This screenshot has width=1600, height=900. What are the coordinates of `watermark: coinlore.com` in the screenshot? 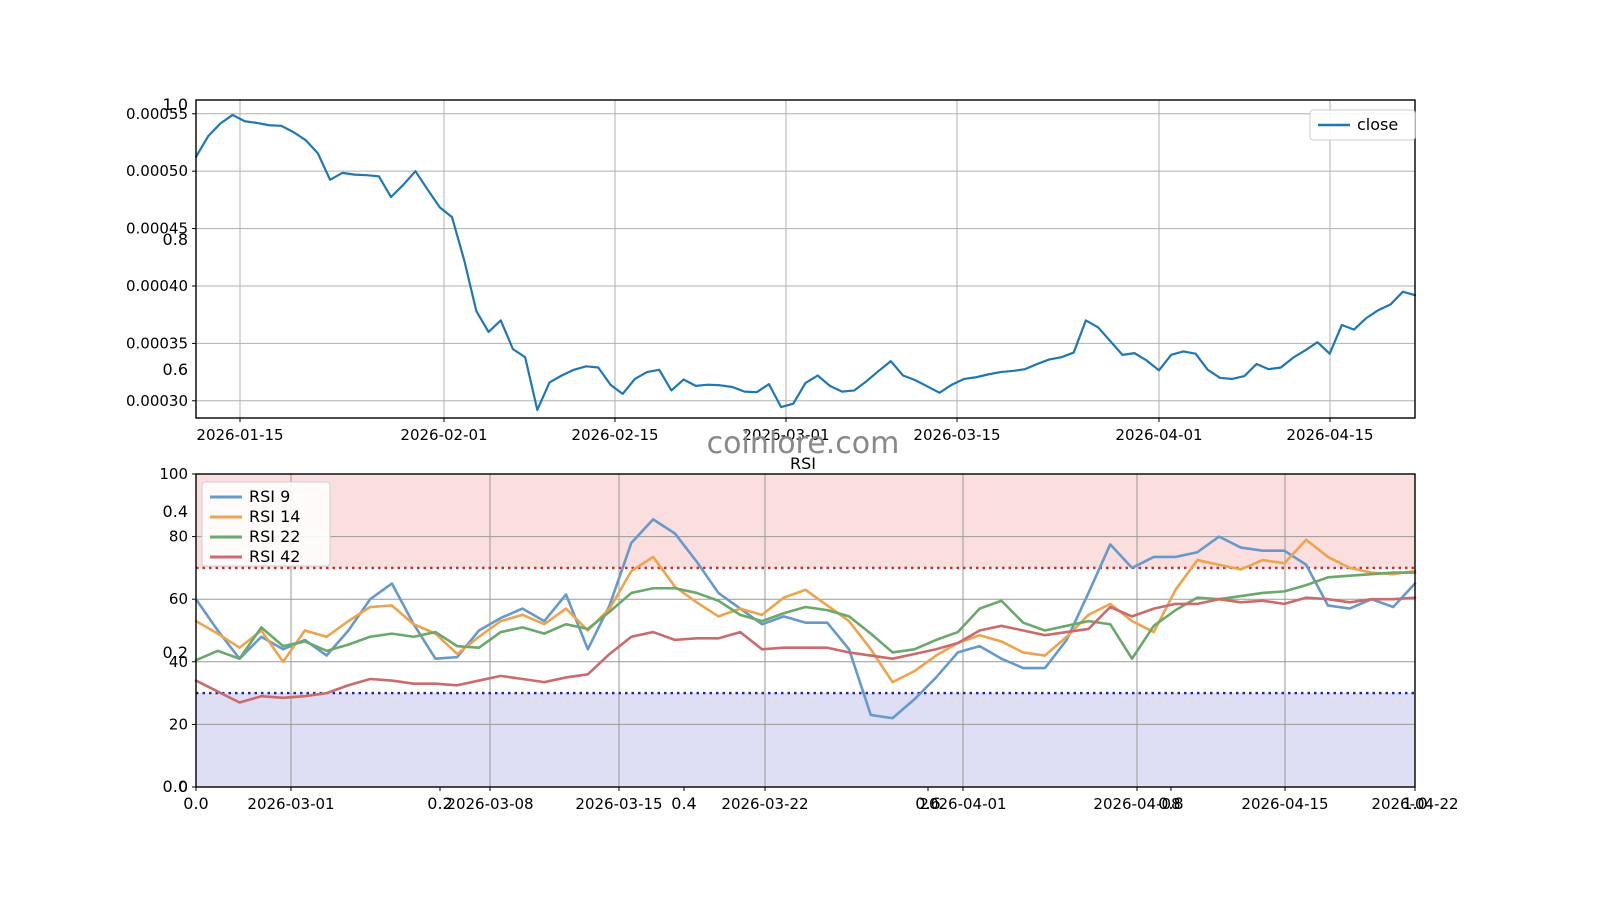 It's located at (803, 443).